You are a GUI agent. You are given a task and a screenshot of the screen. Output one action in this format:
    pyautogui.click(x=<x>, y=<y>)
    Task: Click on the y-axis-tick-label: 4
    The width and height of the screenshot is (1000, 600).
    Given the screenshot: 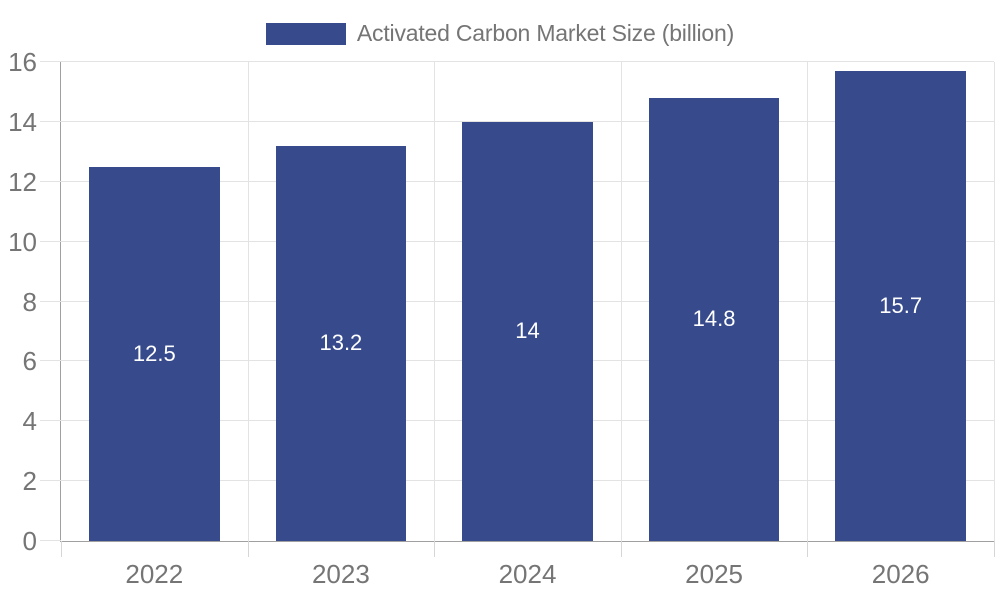 What is the action you would take?
    pyautogui.click(x=29, y=421)
    